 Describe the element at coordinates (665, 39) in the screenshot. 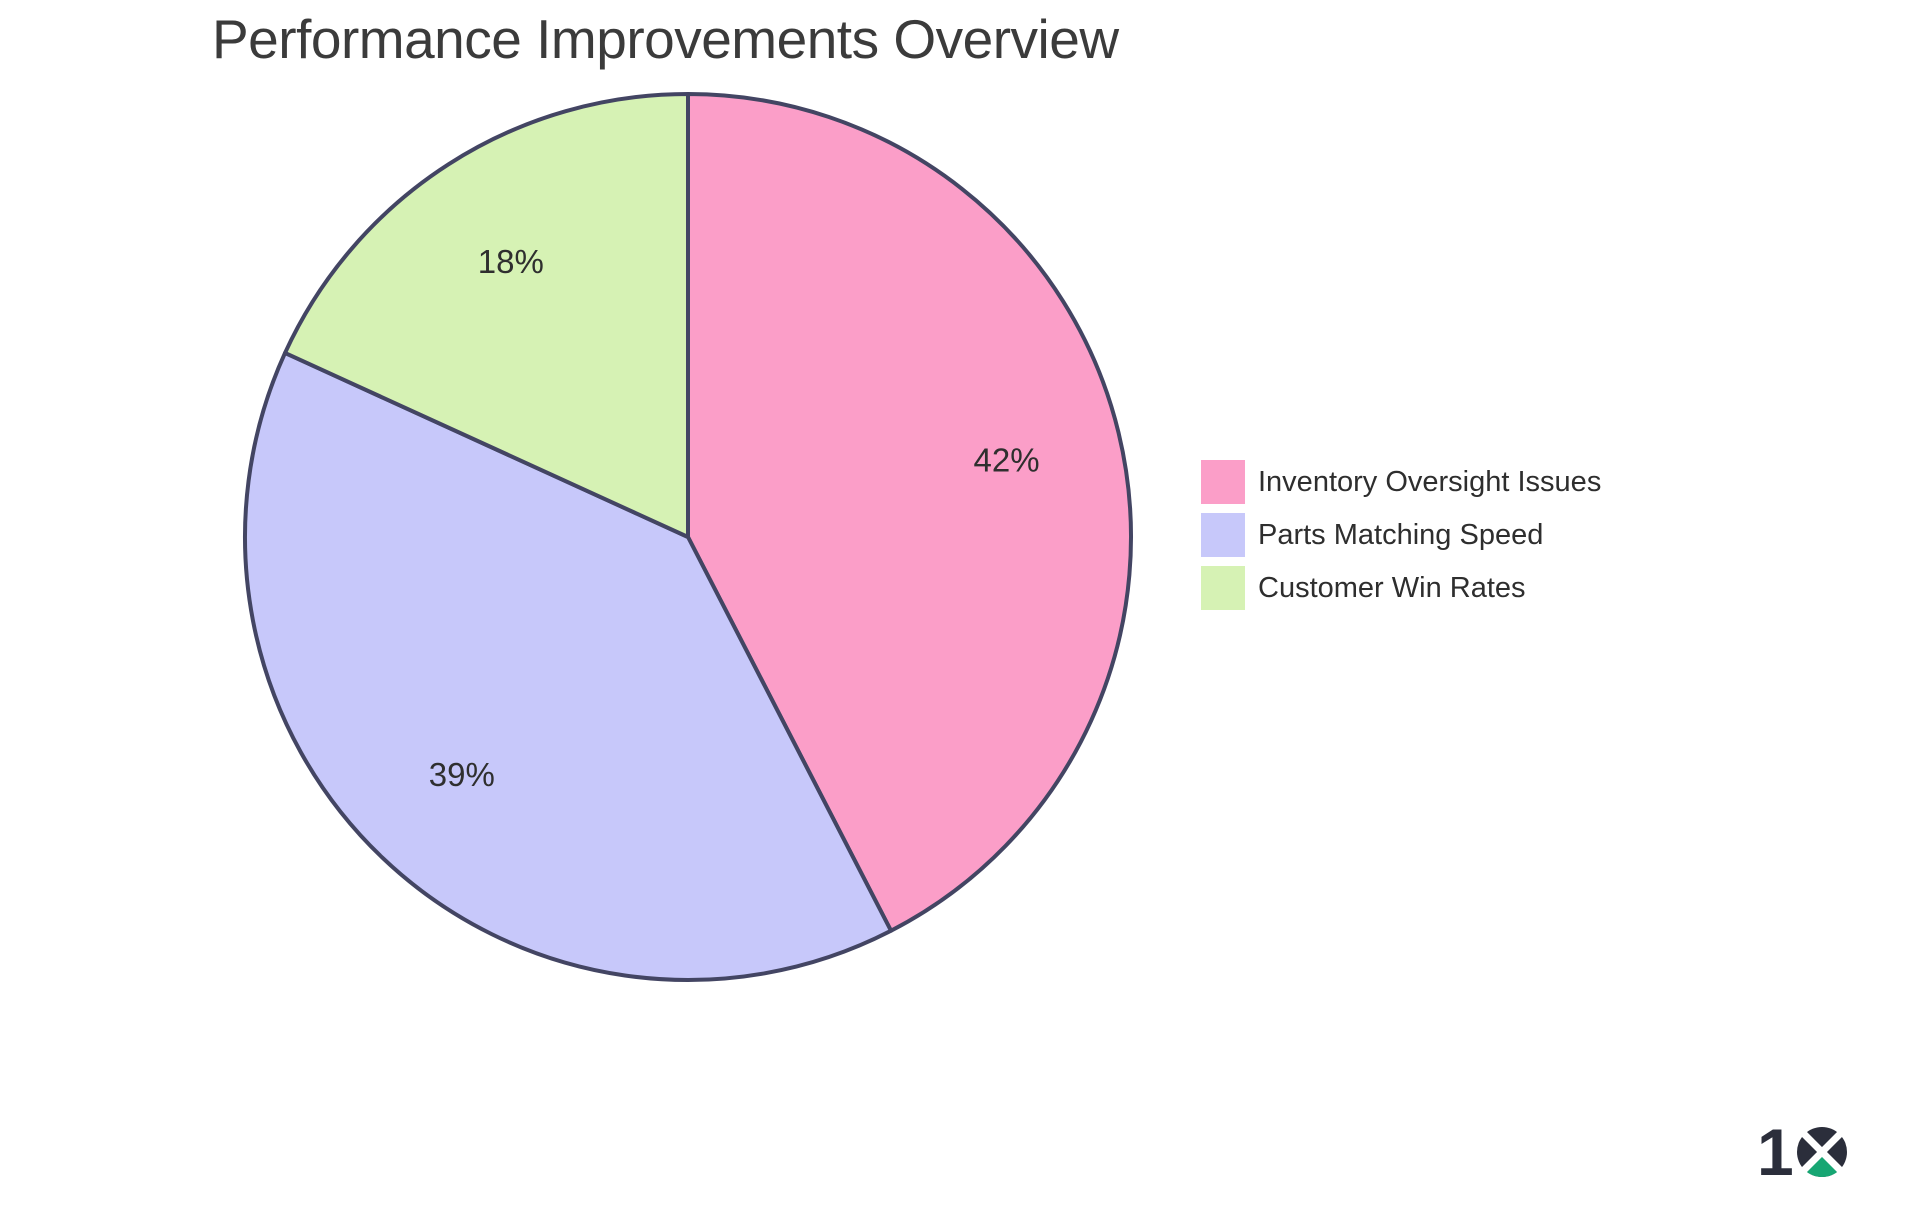

I see `chart-title: Performance Improvements Overview` at that location.